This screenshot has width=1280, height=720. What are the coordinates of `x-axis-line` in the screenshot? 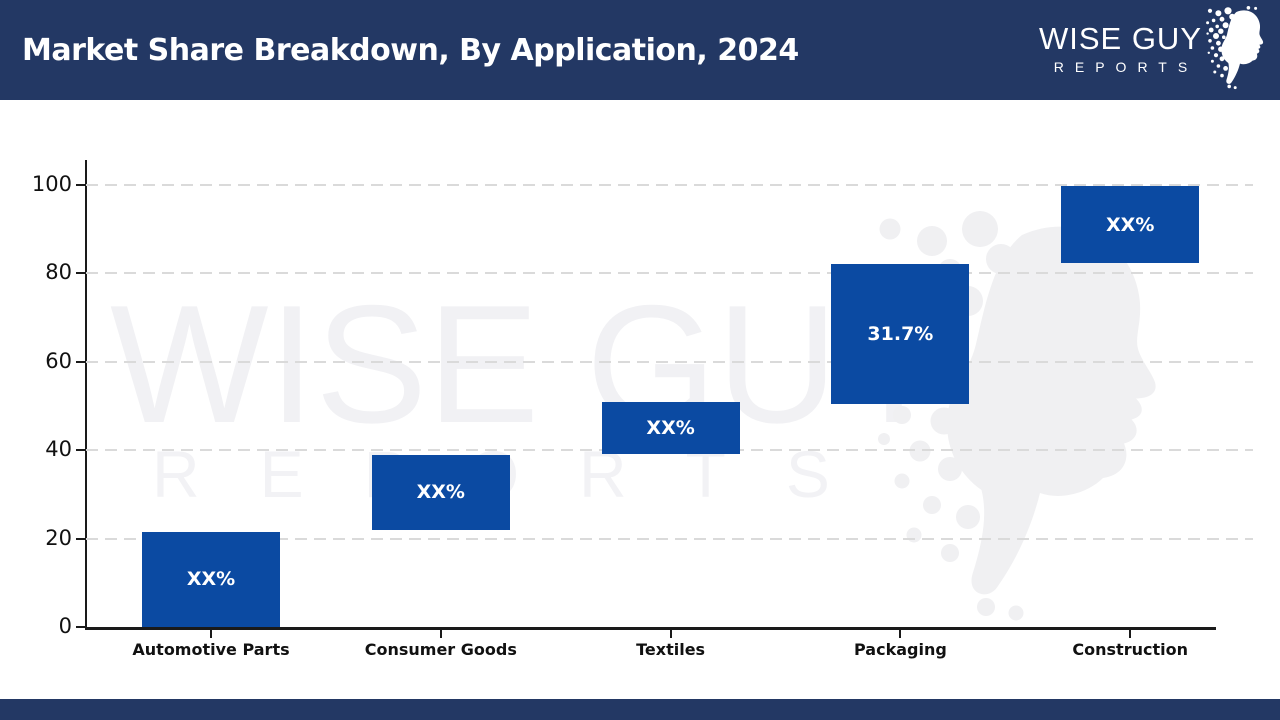 It's located at (650, 628).